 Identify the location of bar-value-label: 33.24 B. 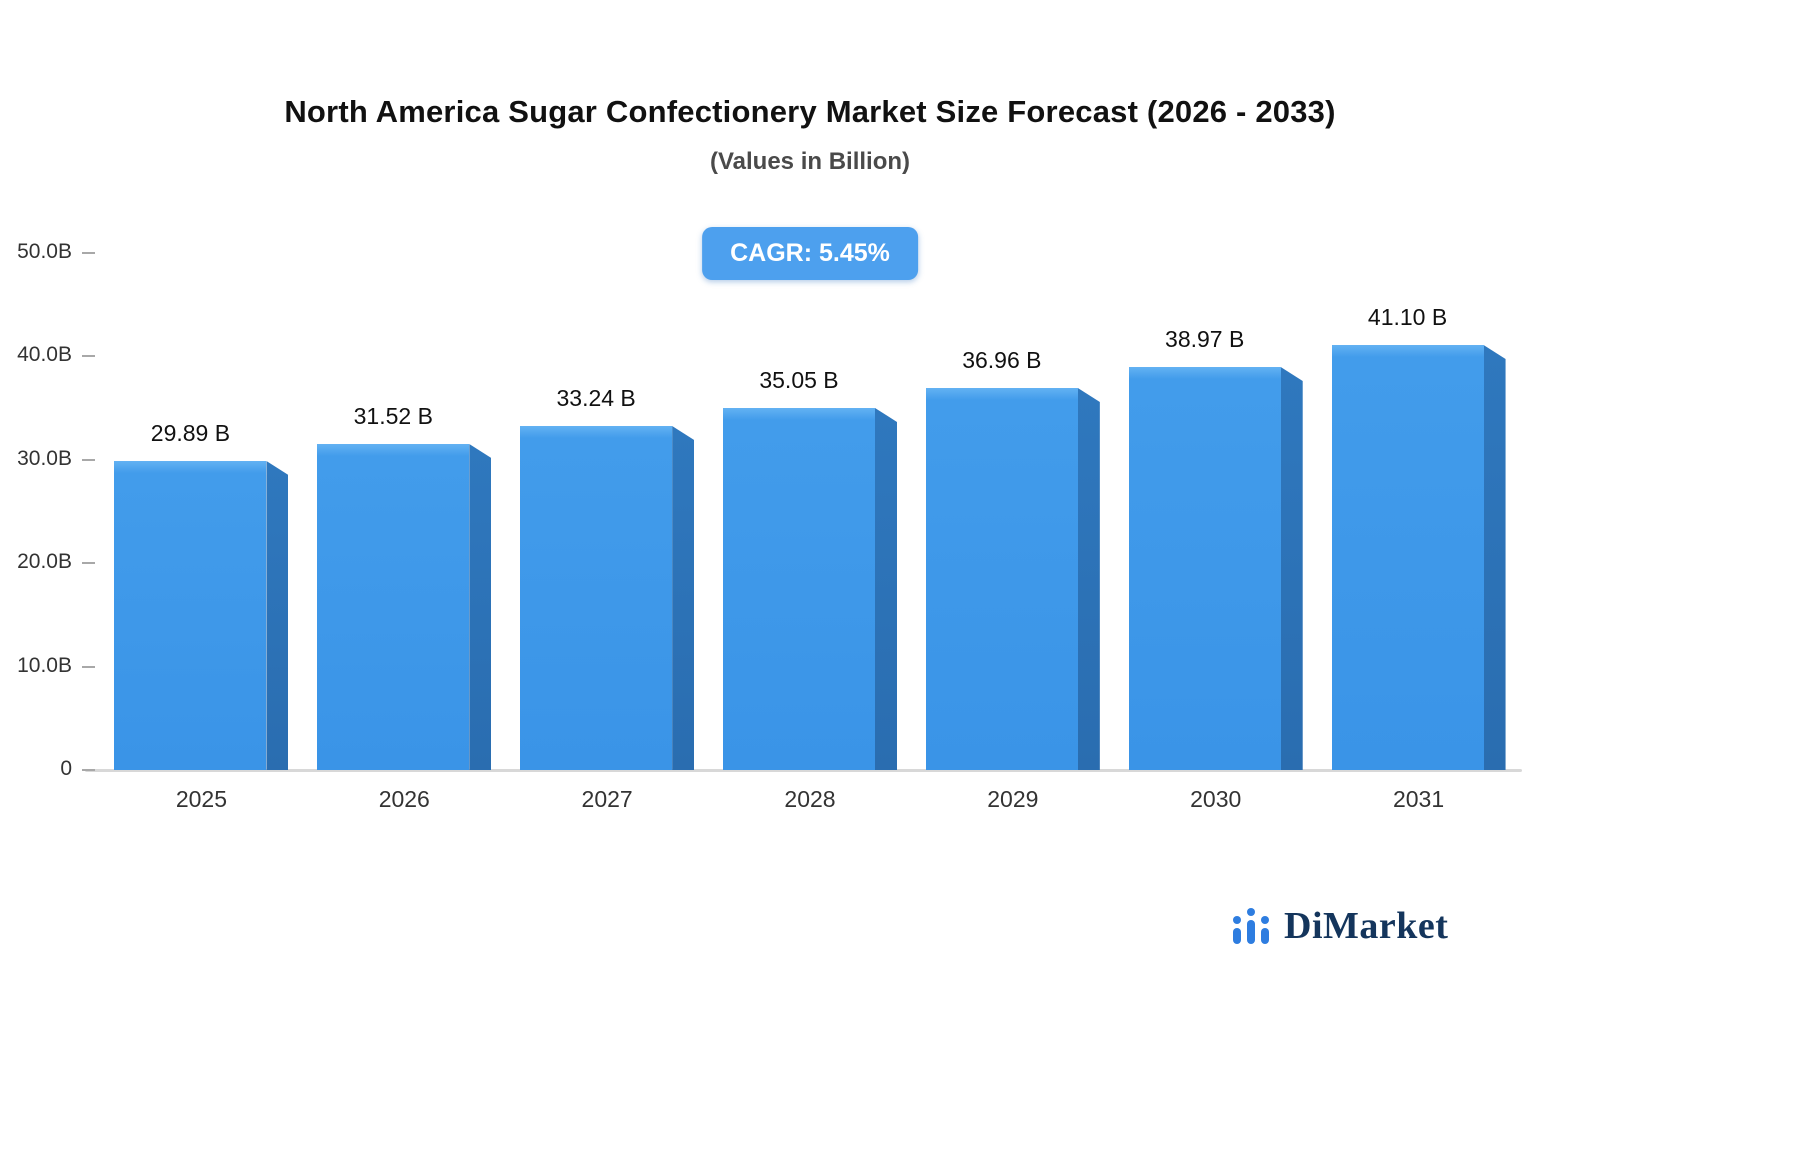
(596, 398).